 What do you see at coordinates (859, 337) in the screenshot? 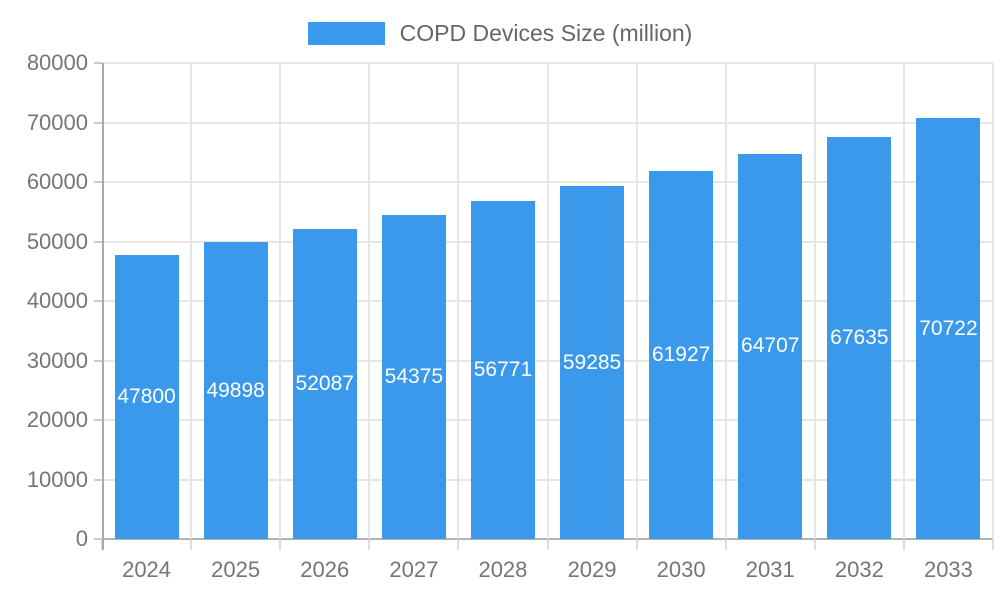
I see `bar-2032` at bounding box center [859, 337].